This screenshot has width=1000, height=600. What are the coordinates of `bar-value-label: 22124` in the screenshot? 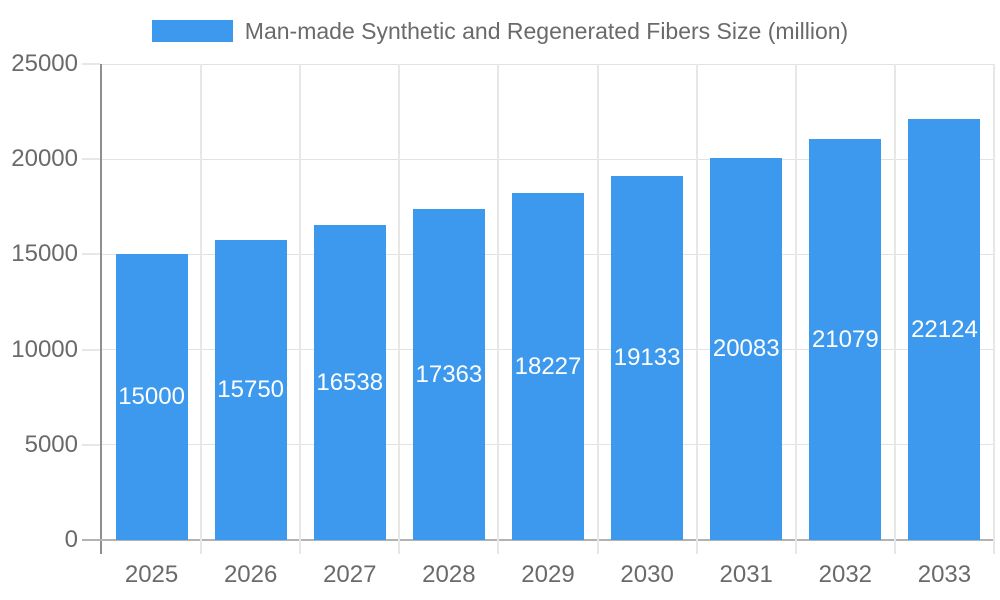 It's located at (944, 329).